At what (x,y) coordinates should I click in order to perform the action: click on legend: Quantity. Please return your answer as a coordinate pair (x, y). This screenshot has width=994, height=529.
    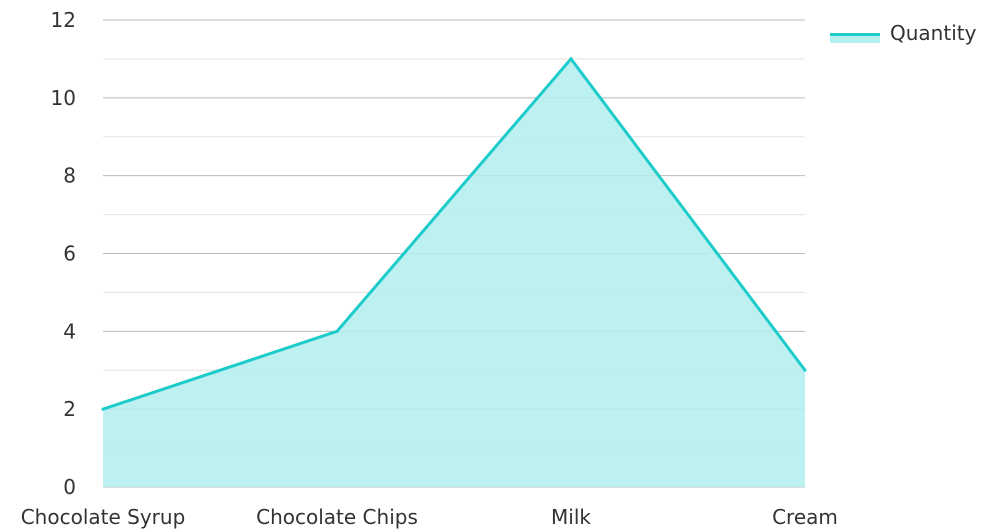
    Looking at the image, I should click on (903, 33).